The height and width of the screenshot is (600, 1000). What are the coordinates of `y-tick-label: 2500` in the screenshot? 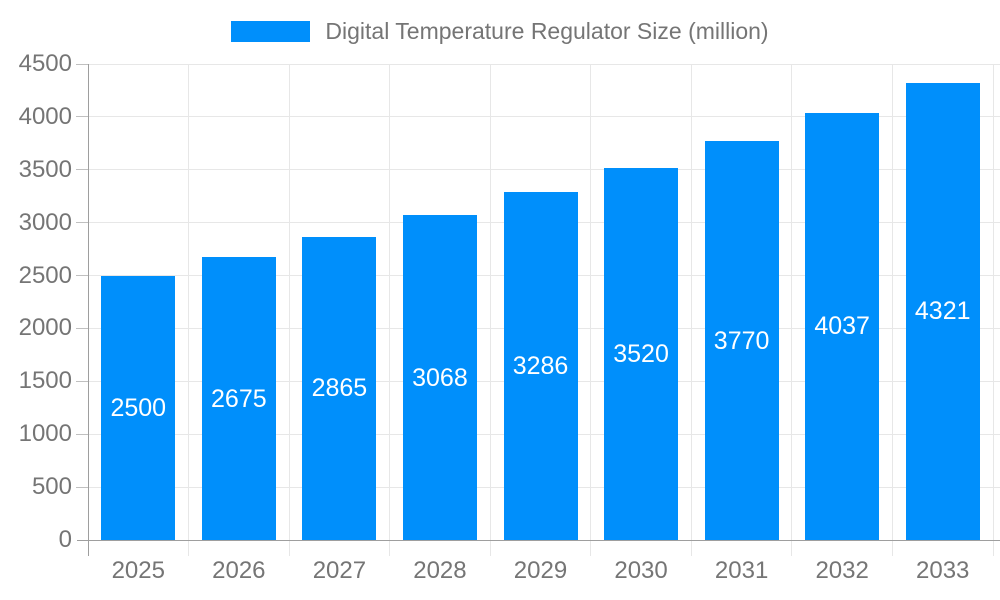 It's located at (45, 275).